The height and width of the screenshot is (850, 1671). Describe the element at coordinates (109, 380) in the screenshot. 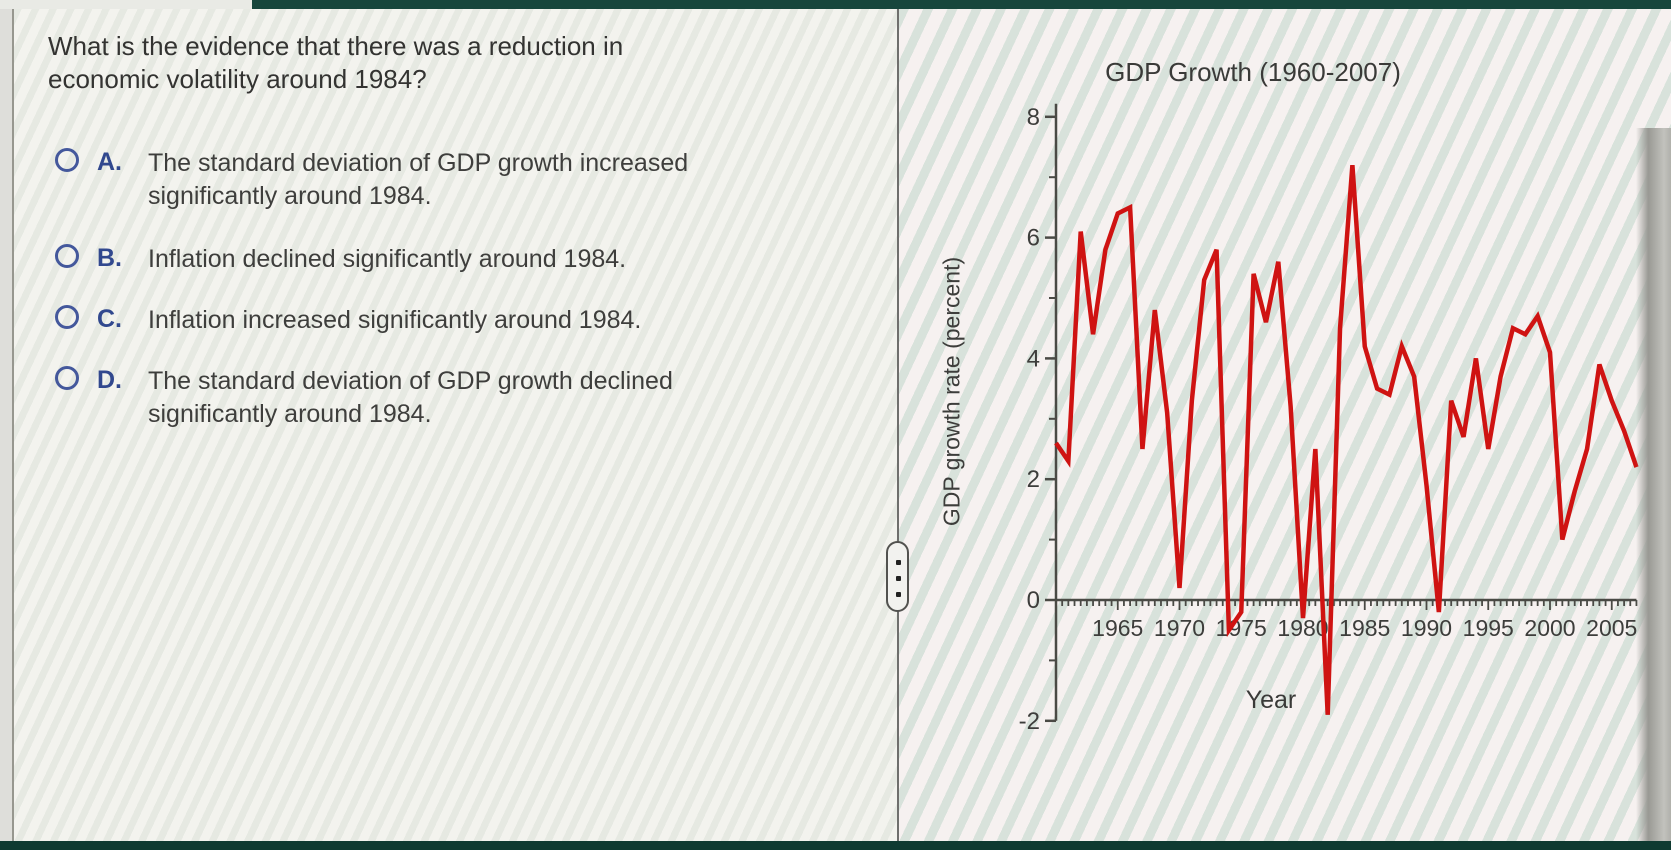

I see `option-d-letter: D.` at that location.